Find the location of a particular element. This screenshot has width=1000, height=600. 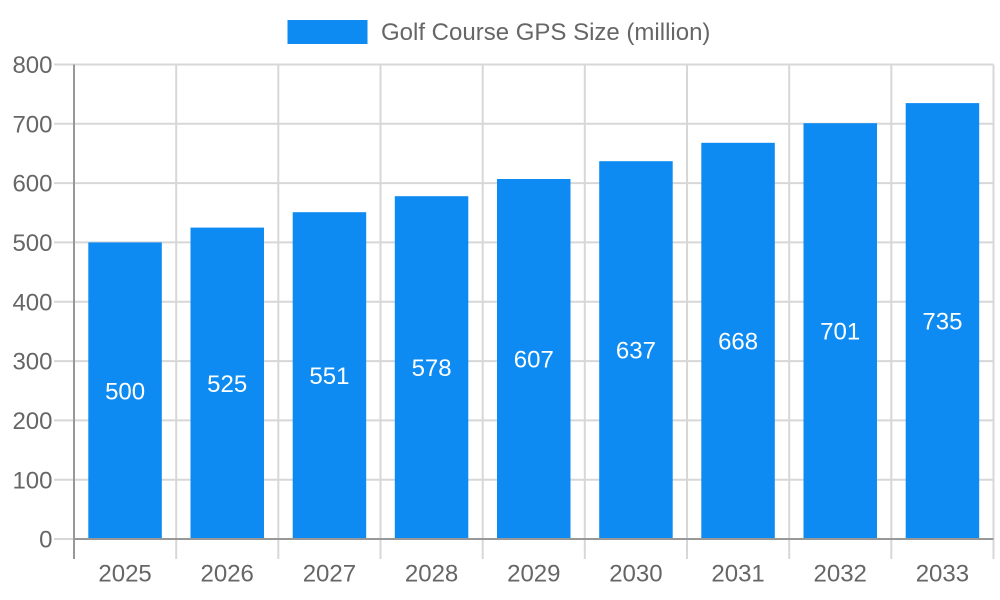

svg-text: 2030 is located at coordinates (635, 574).